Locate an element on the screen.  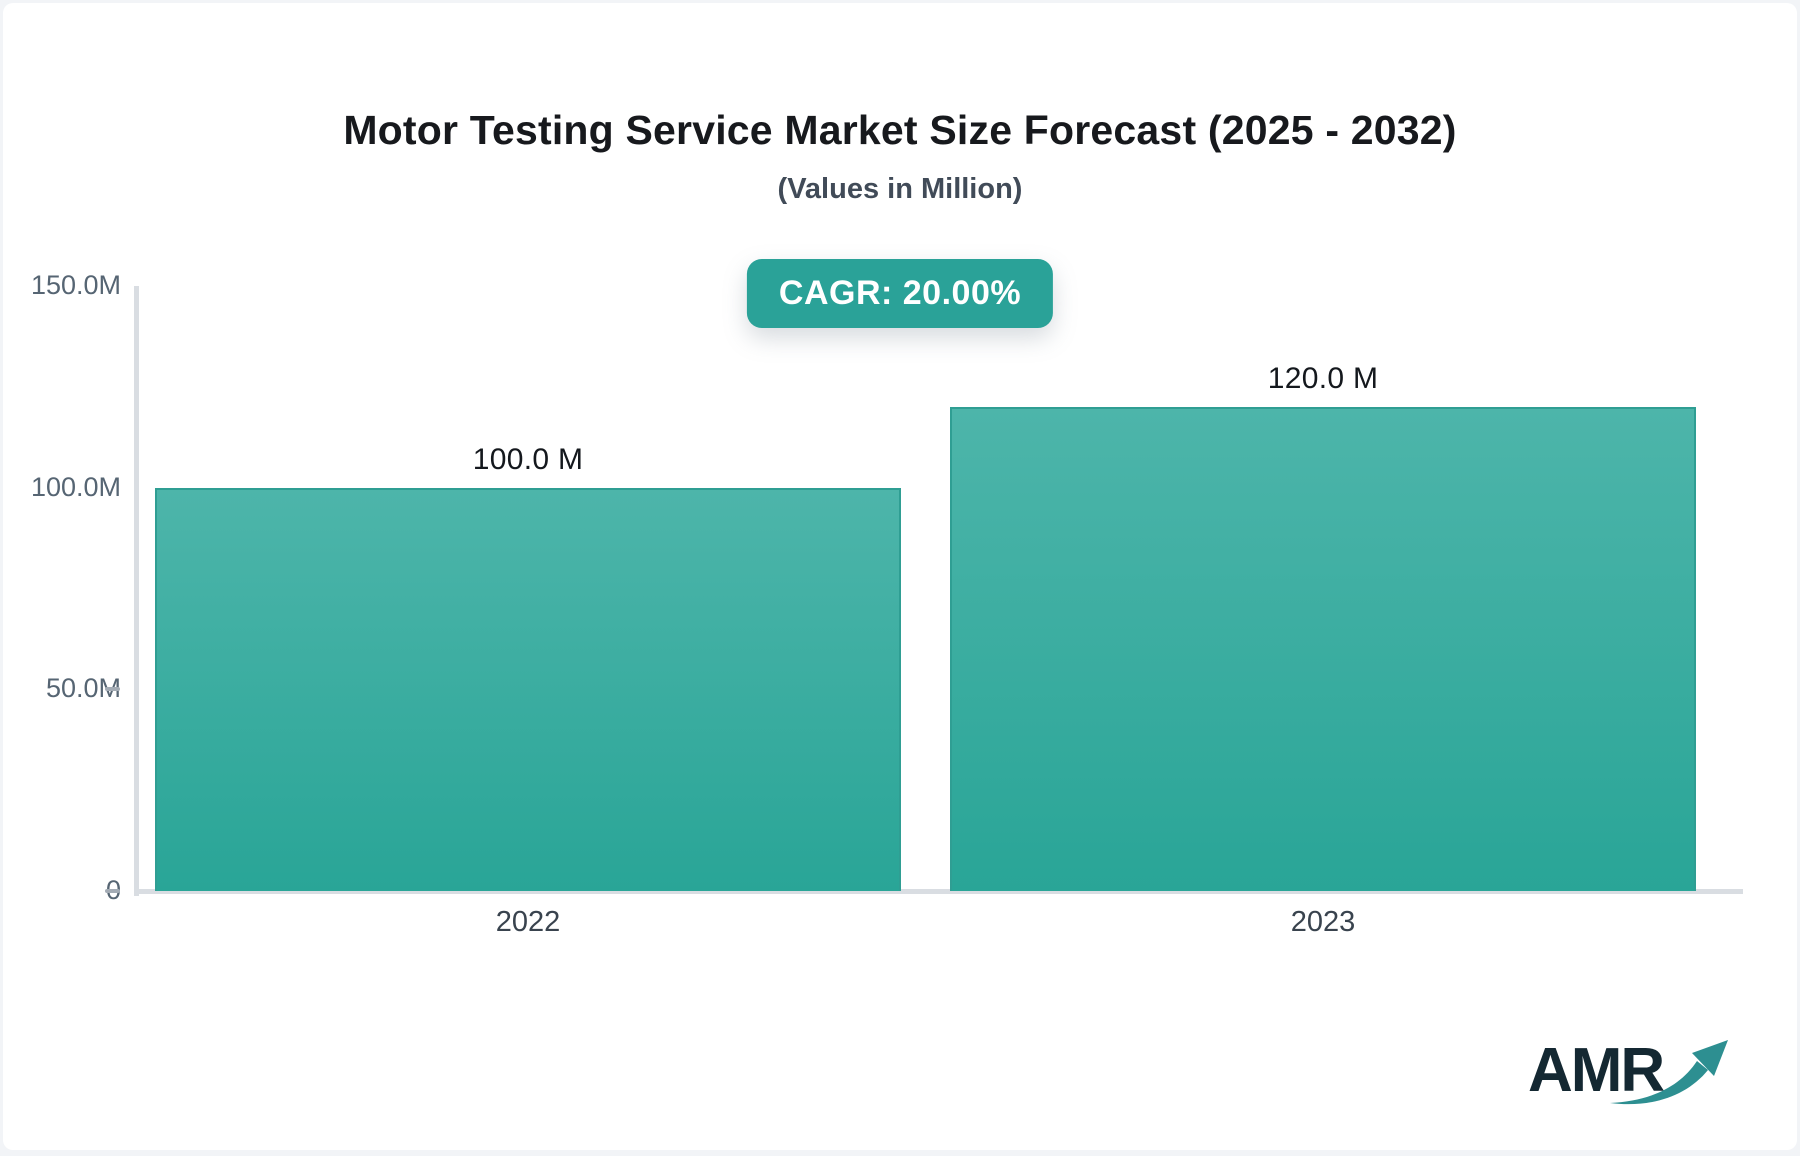
amr-logo: AMR is located at coordinates (1633, 1076).